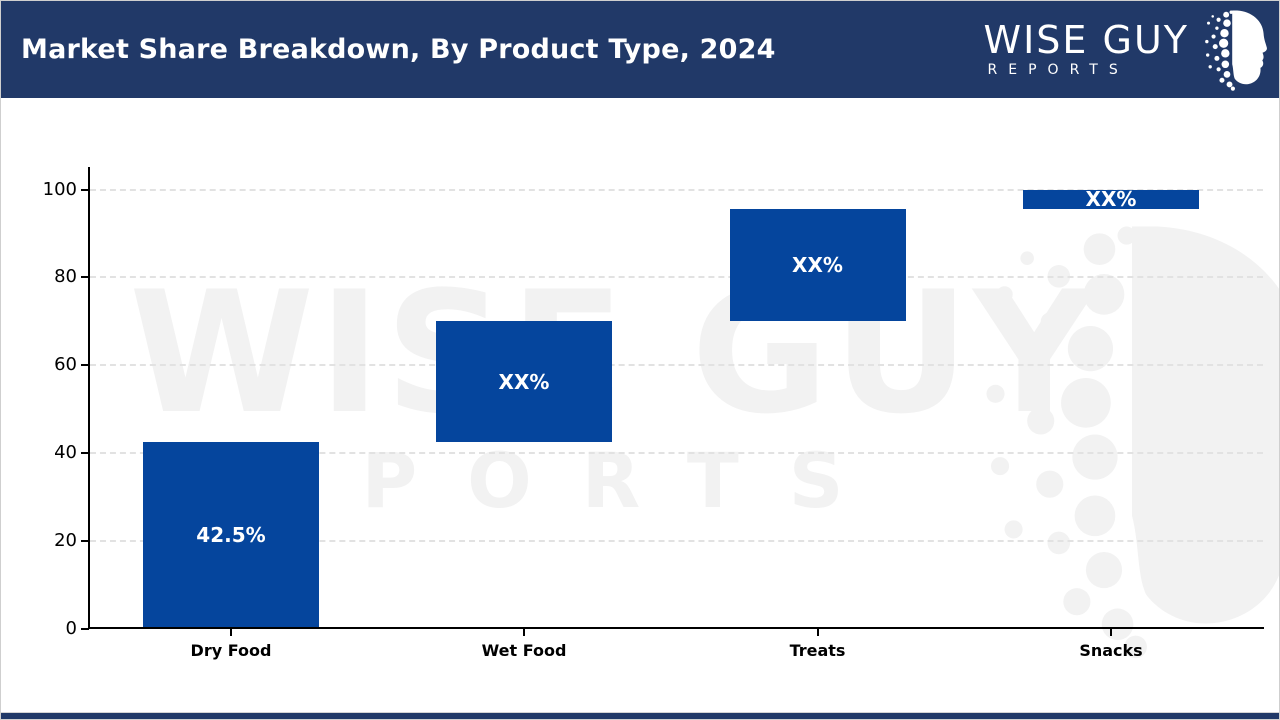  What do you see at coordinates (59, 189) in the screenshot?
I see `y-tick-label-100: 100` at bounding box center [59, 189].